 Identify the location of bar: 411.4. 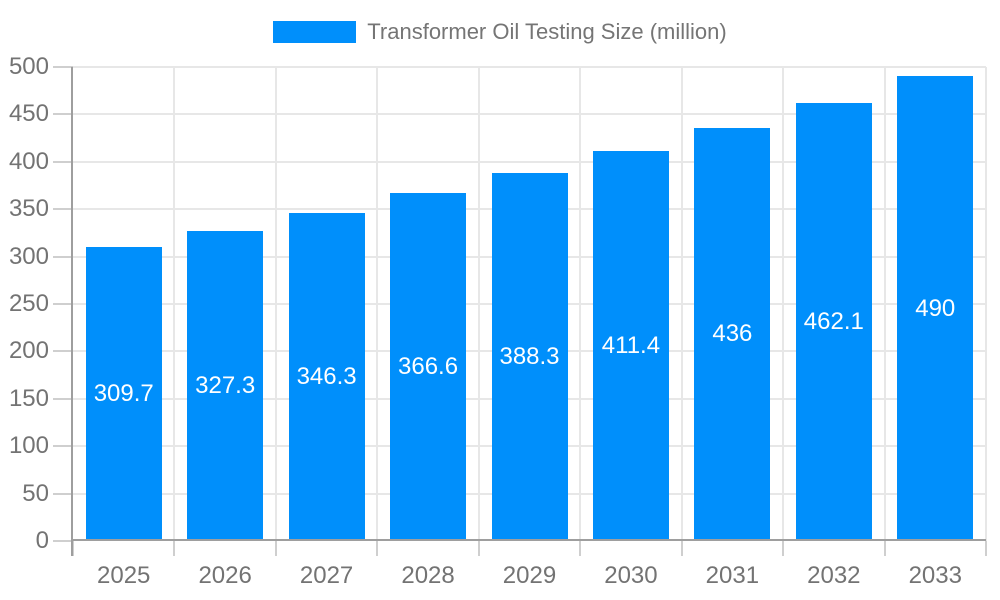
(630, 346).